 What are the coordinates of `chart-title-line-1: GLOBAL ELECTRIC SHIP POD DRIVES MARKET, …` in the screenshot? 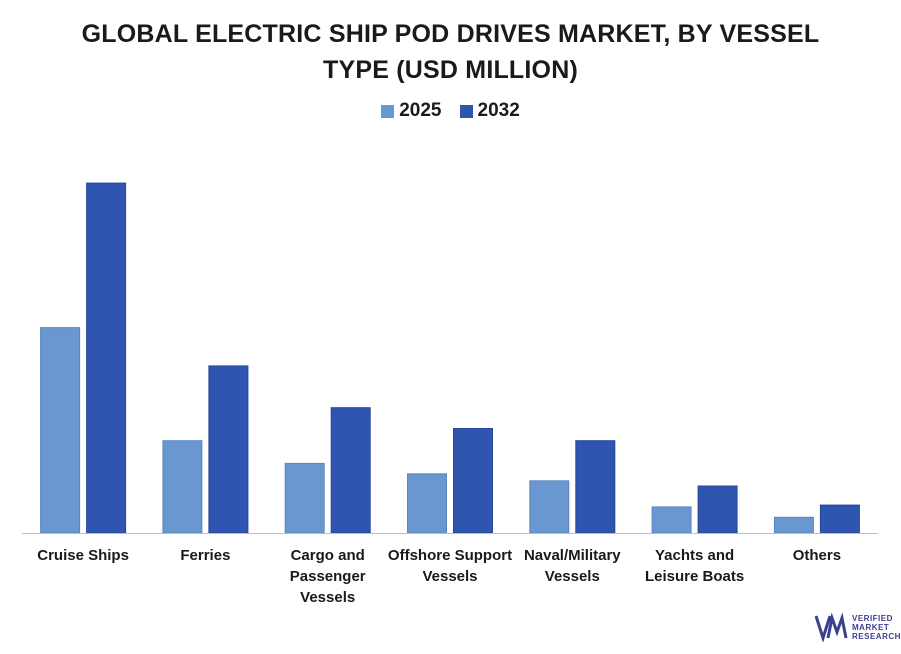 It's located at (450, 34).